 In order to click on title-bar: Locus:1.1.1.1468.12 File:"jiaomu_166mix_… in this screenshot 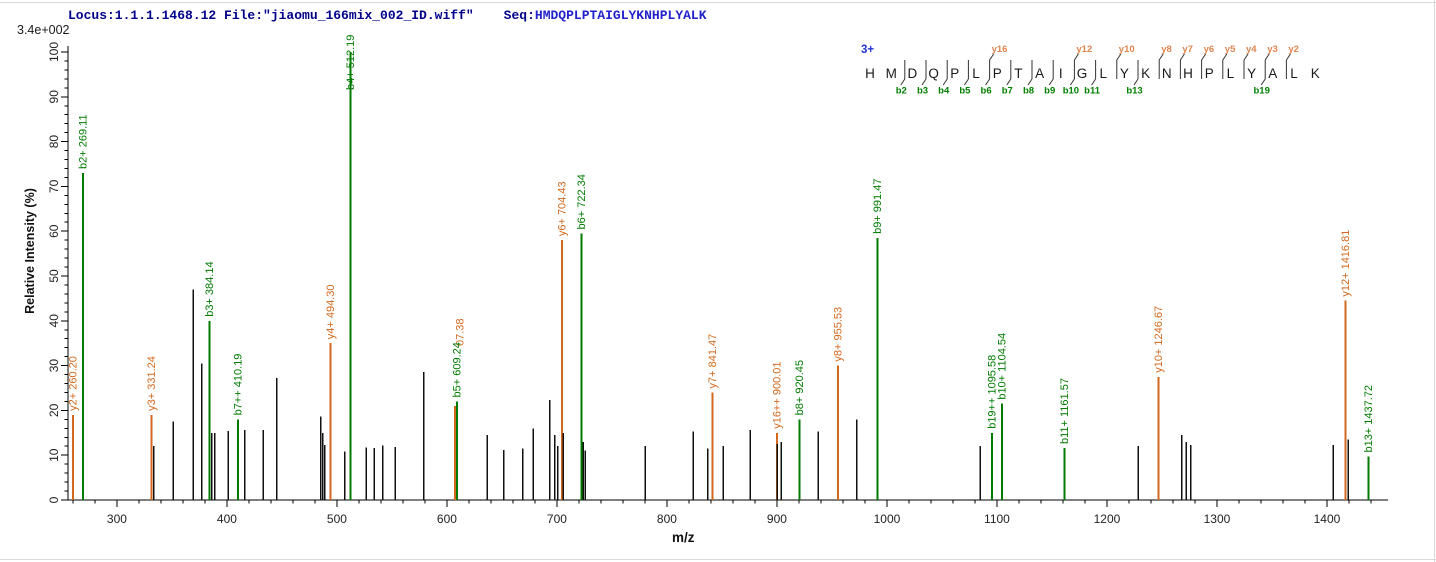, I will do `click(387, 15)`.